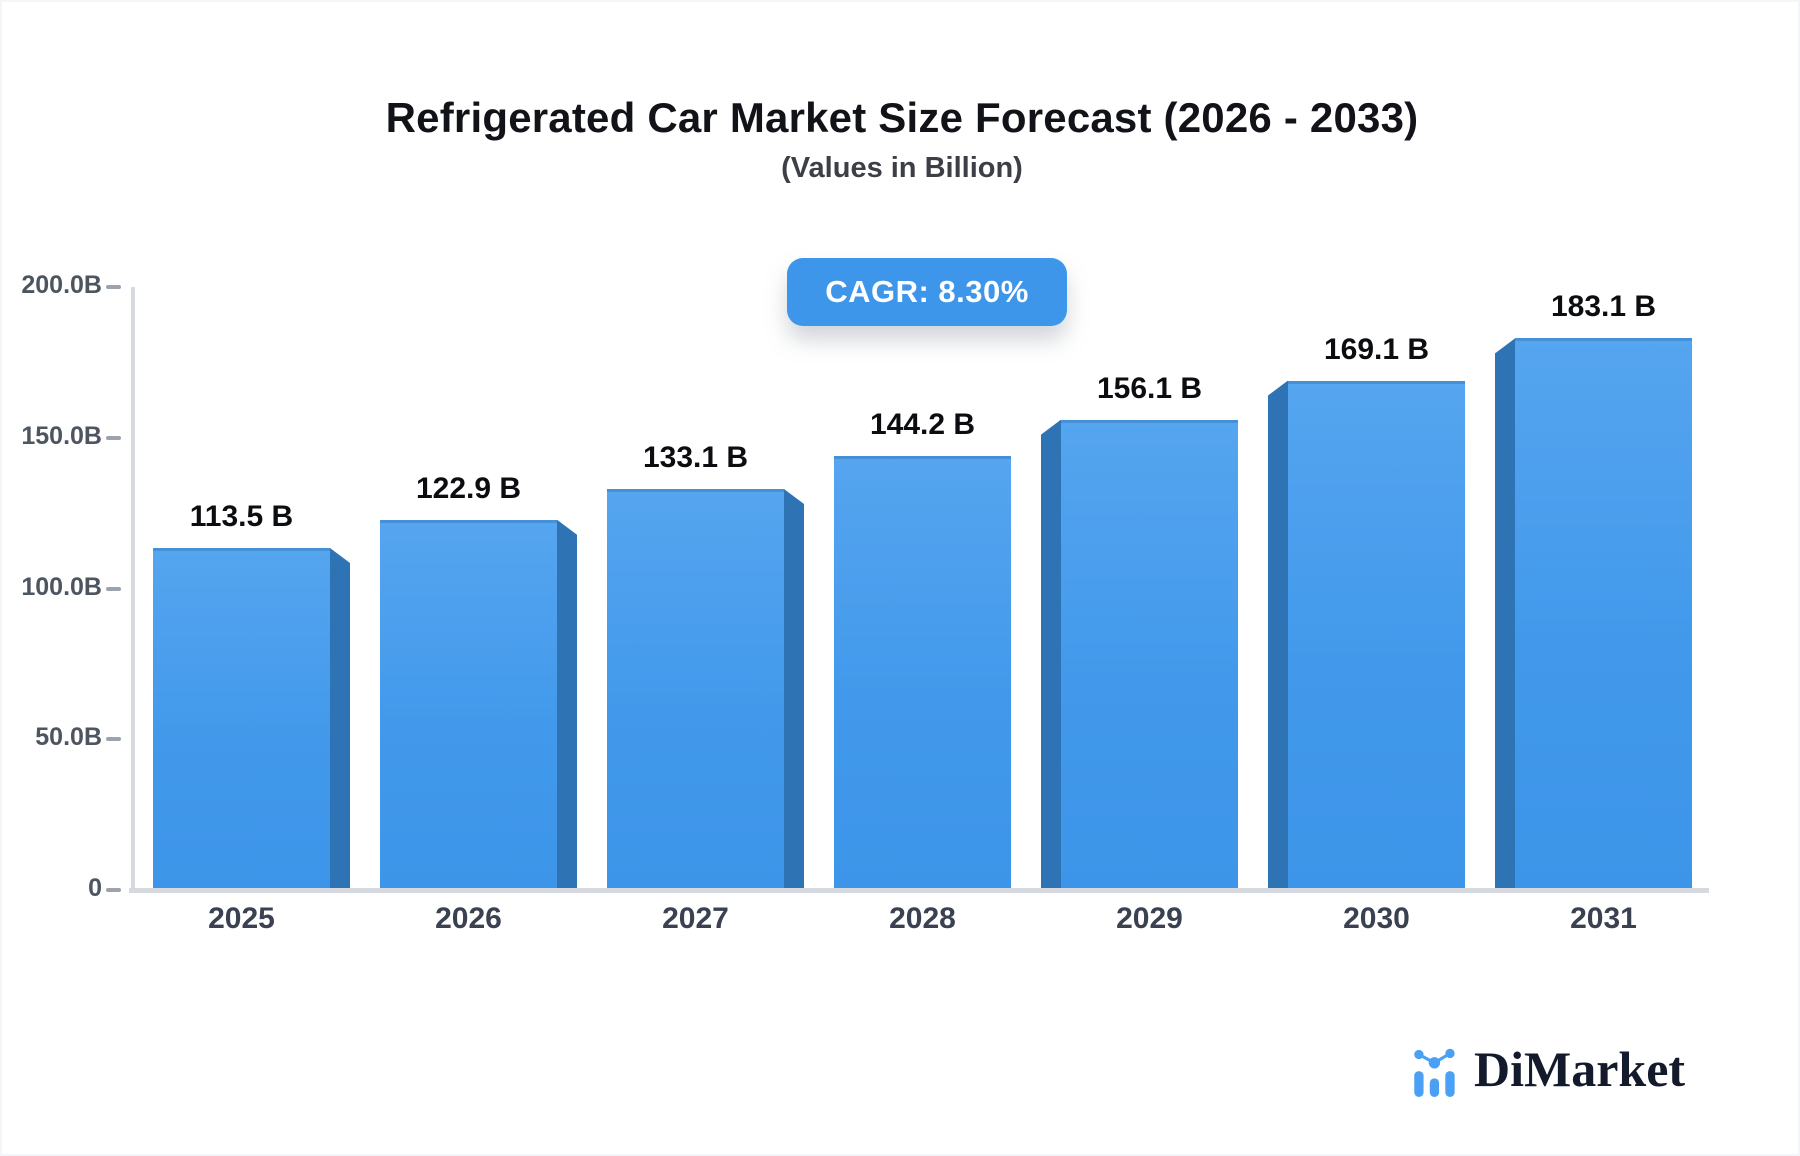 The image size is (1800, 1156). What do you see at coordinates (468, 488) in the screenshot?
I see `bar-value-label-2026: 122.9 B` at bounding box center [468, 488].